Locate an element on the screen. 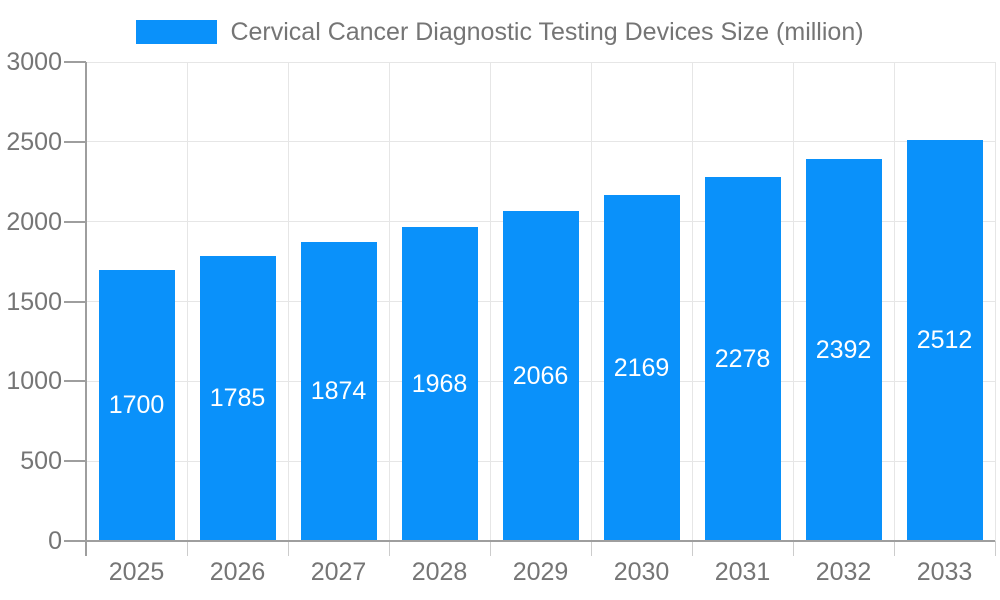 This screenshot has width=1000, height=600. bar-2026 is located at coordinates (237, 398).